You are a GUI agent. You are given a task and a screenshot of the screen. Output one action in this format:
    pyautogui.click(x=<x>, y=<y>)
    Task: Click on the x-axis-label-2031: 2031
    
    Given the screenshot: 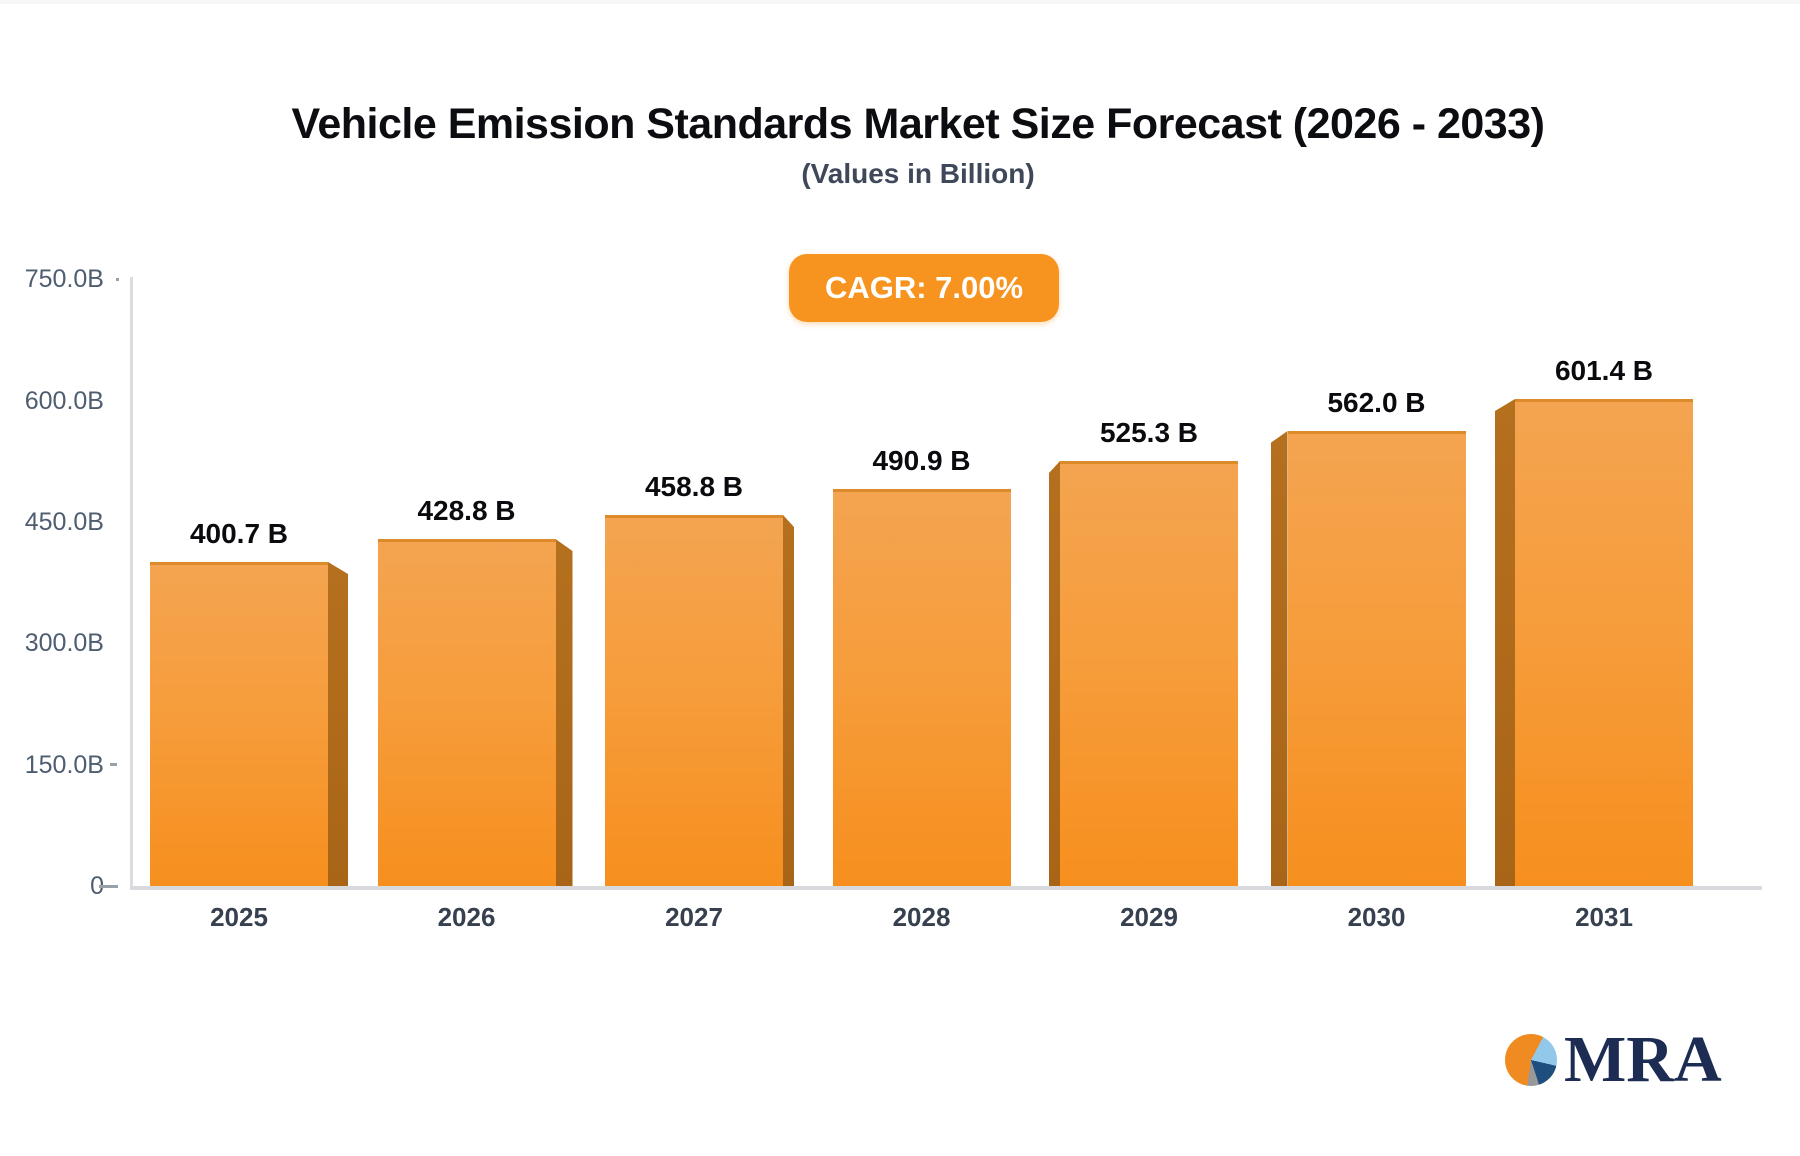 What is the action you would take?
    pyautogui.click(x=1604, y=917)
    